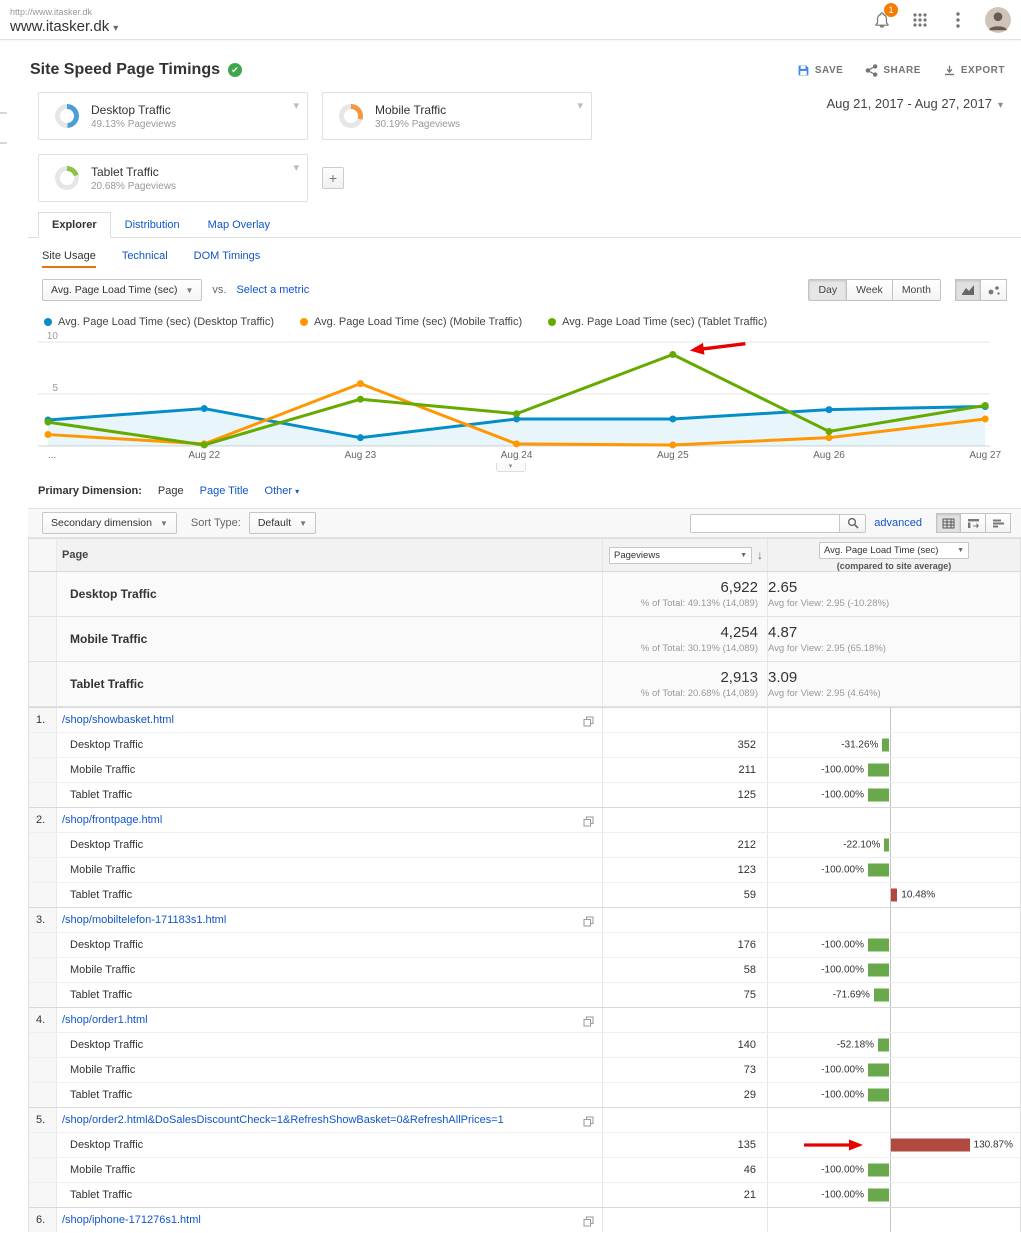 The width and height of the screenshot is (1021, 1233). Describe the element at coordinates (684, 795) in the screenshot. I see `pageviews-value: 125` at that location.